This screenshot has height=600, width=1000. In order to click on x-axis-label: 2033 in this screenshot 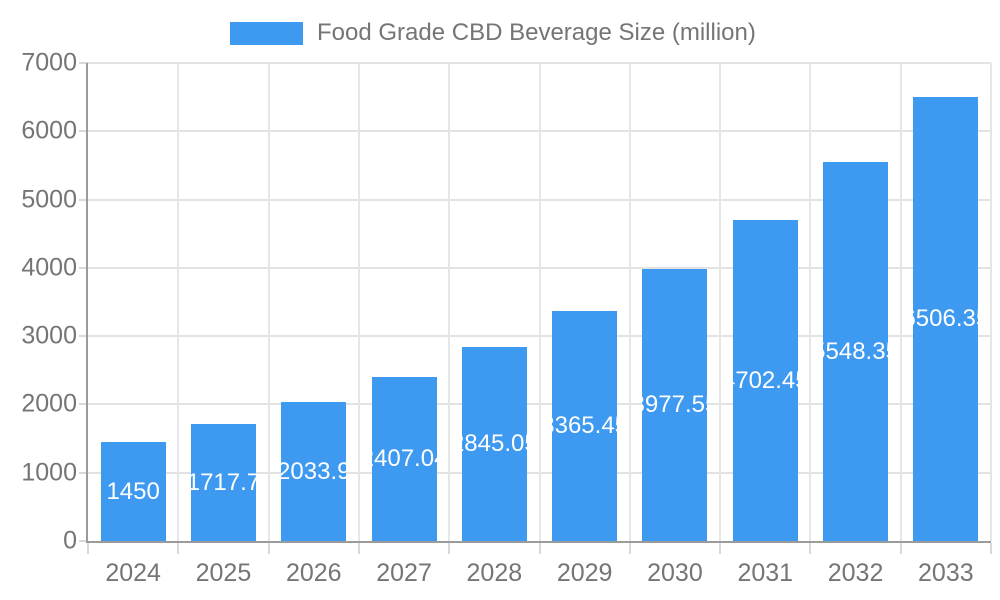, I will do `click(946, 573)`.